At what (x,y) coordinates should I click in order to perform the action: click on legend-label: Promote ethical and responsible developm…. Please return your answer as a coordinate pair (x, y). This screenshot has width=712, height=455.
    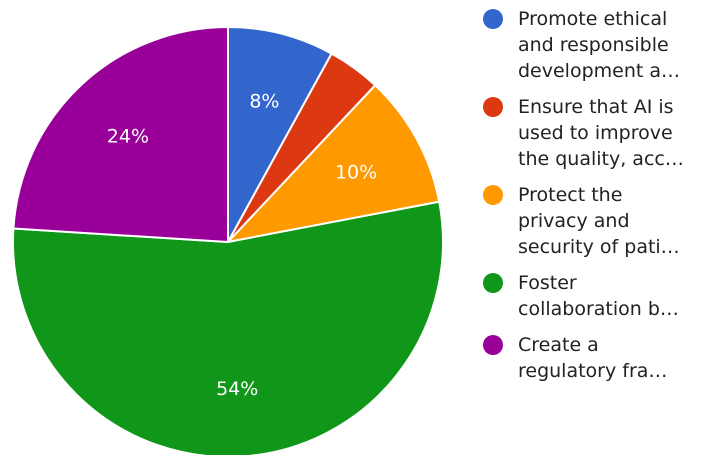
    Looking at the image, I should click on (599, 45).